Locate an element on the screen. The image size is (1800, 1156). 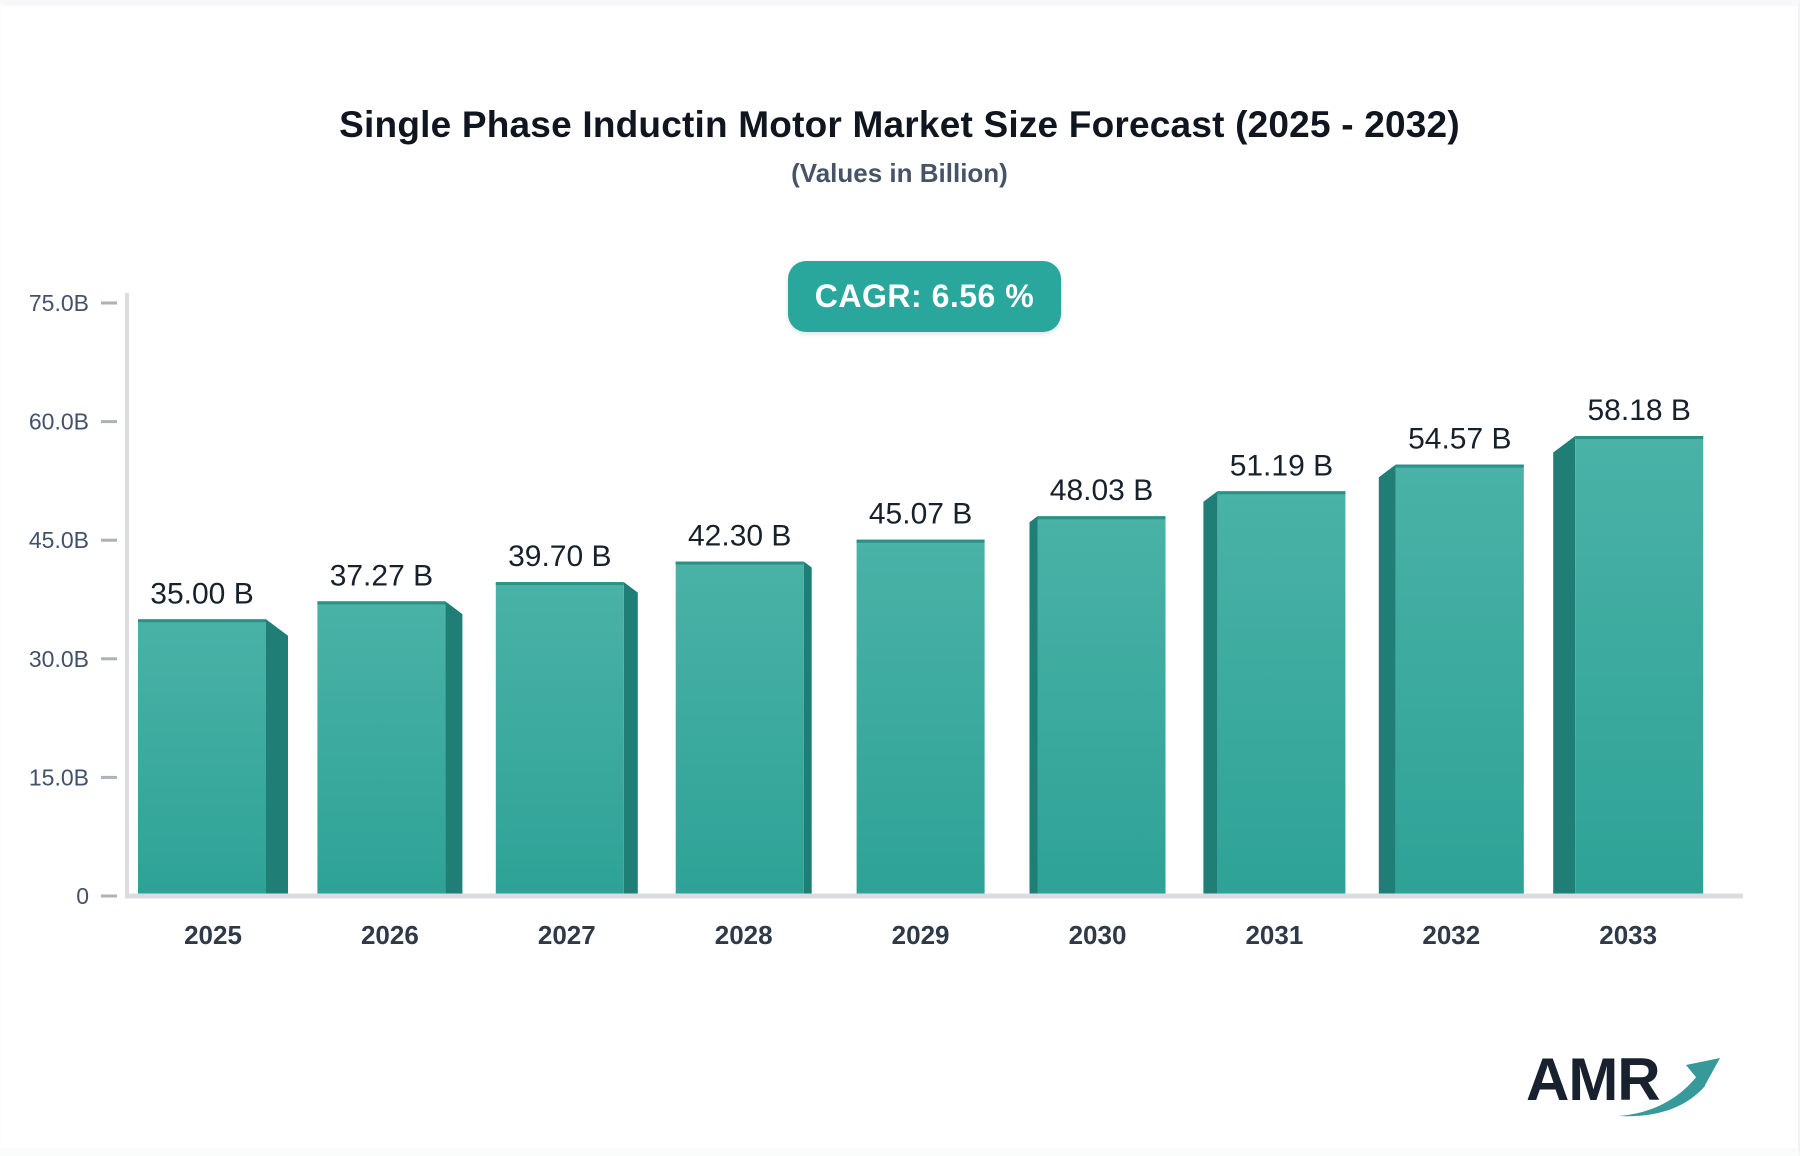
bar-2028 is located at coordinates (743, 728).